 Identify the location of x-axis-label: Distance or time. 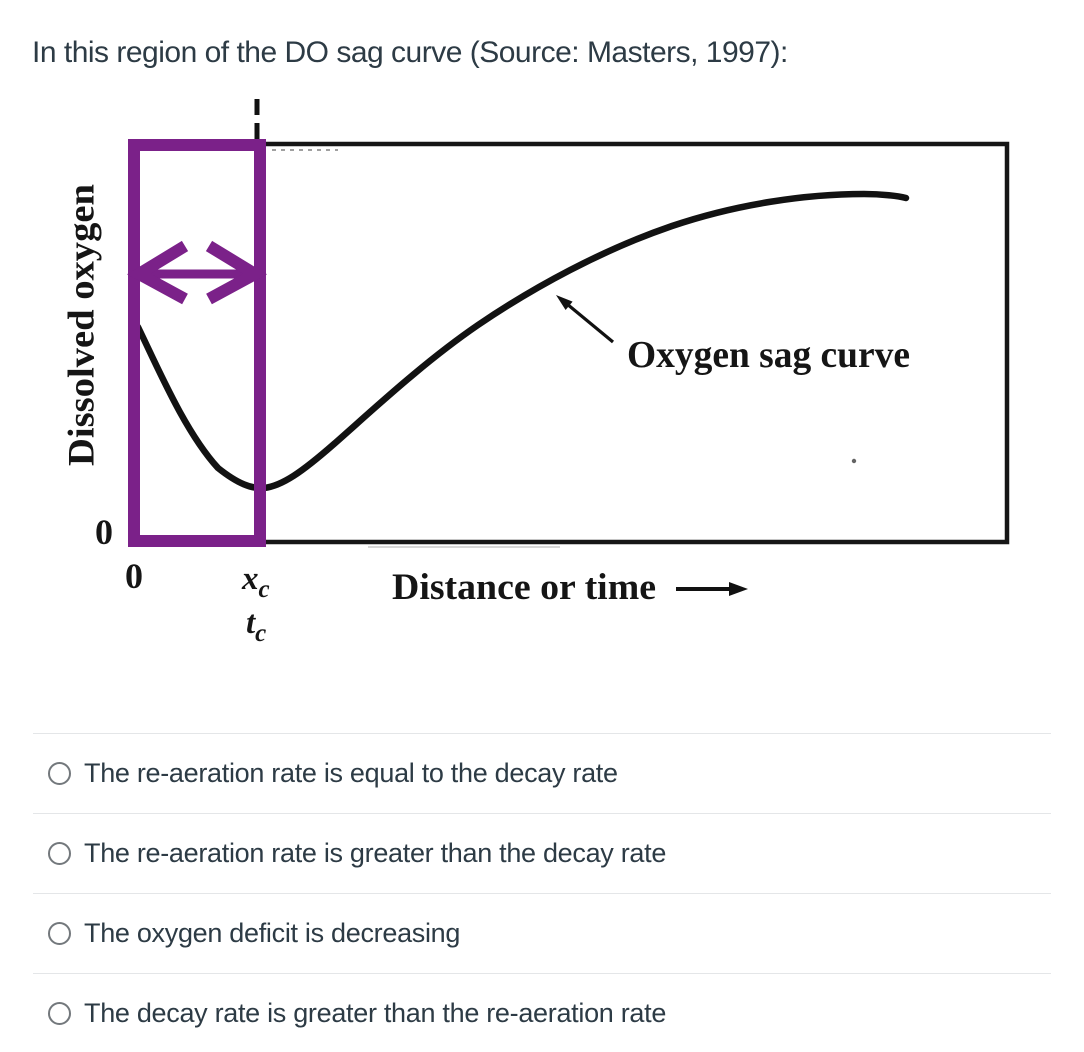
(524, 587).